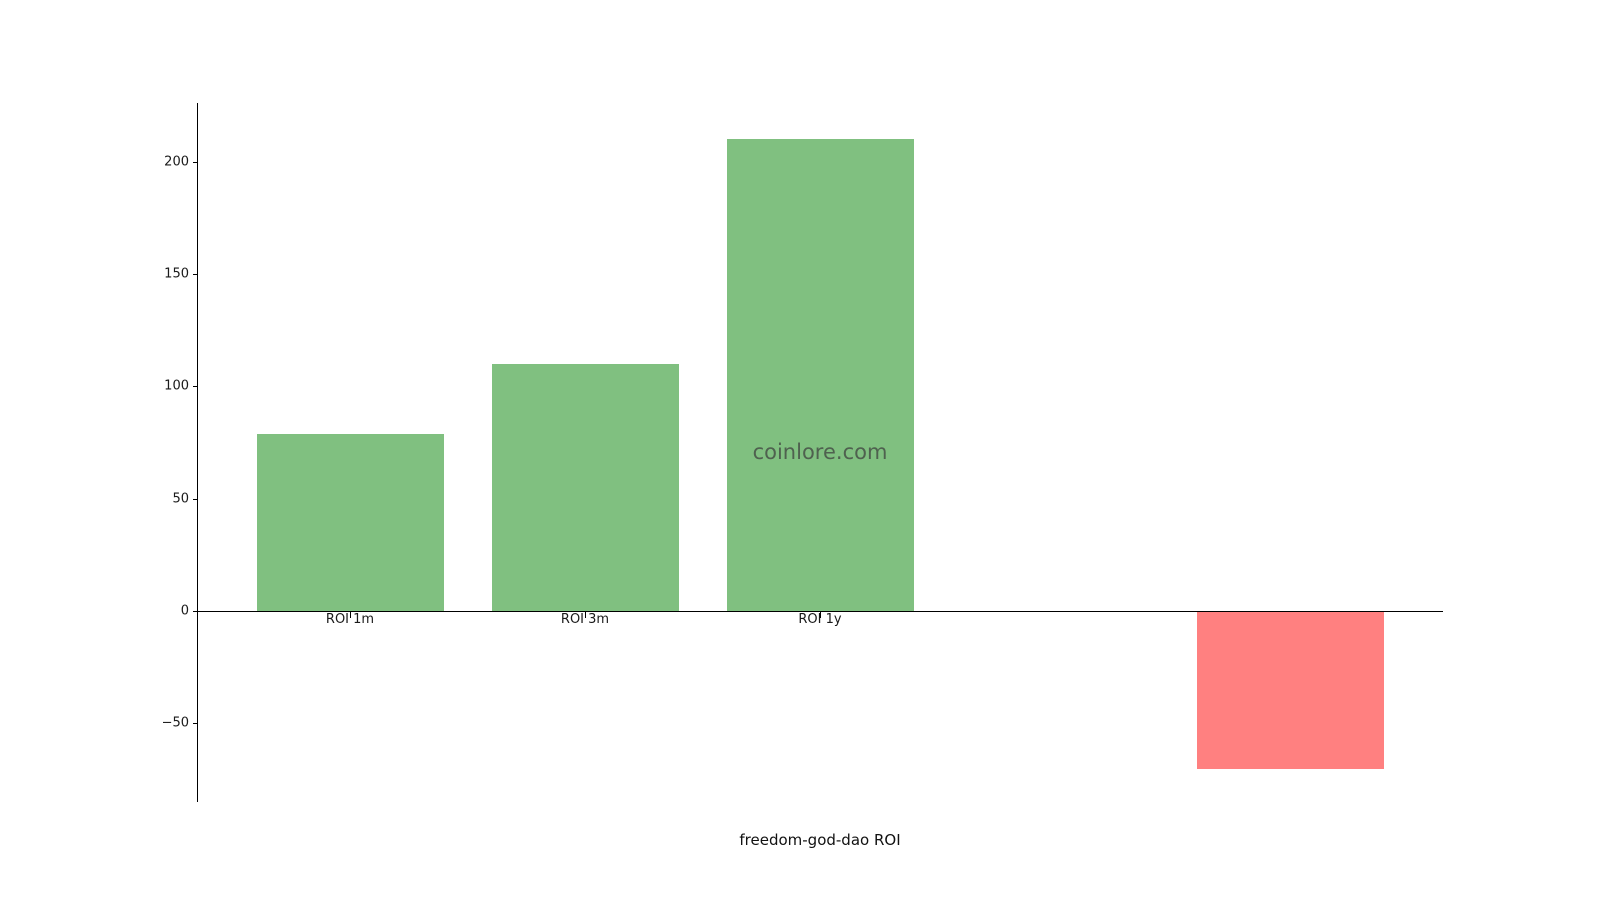 This screenshot has width=1600, height=900. What do you see at coordinates (1290, 691) in the screenshot?
I see `bar-unlabeled` at bounding box center [1290, 691].